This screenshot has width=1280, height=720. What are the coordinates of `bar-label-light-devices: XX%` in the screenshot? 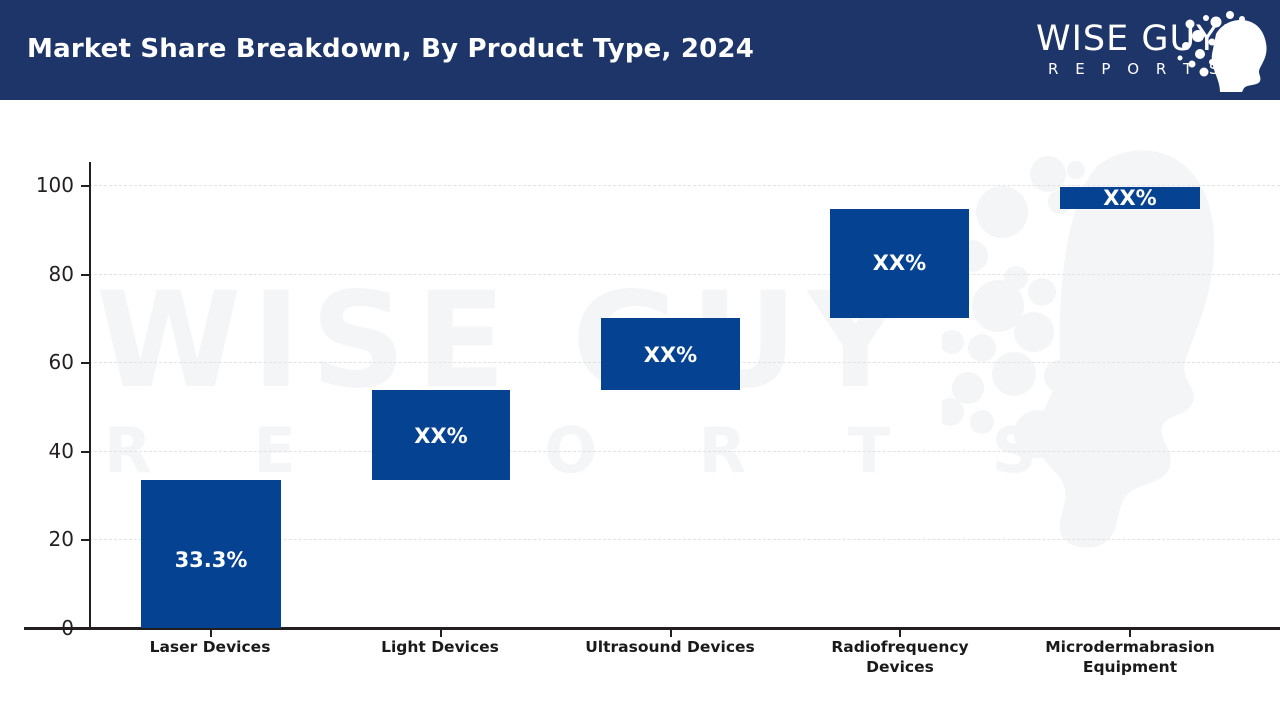 It's located at (441, 436).